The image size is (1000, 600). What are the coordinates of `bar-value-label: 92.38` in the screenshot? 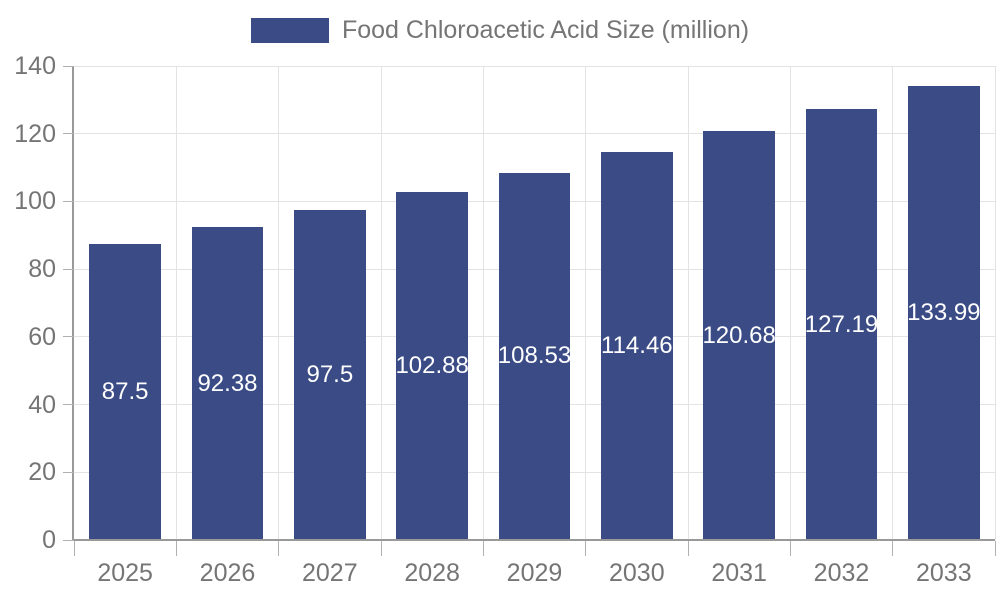 It's located at (227, 383).